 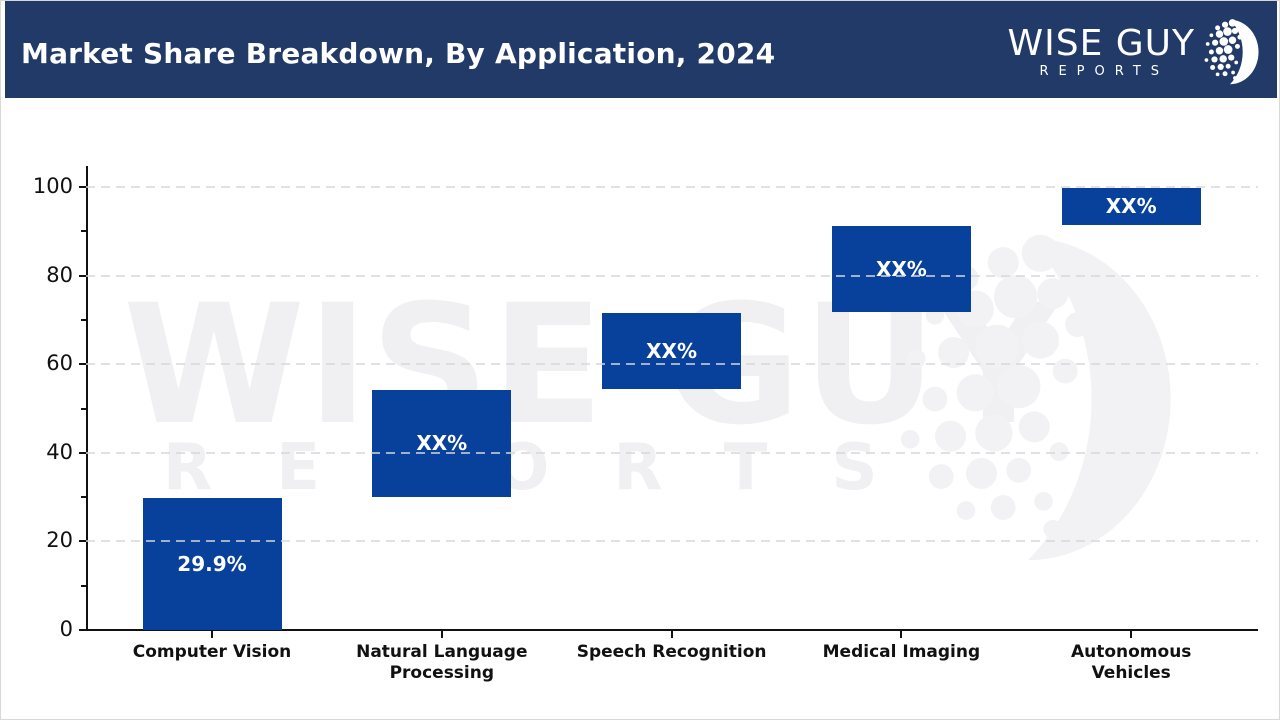 I want to click on bar-autonomous-vehicles: XX%, so click(x=1131, y=206).